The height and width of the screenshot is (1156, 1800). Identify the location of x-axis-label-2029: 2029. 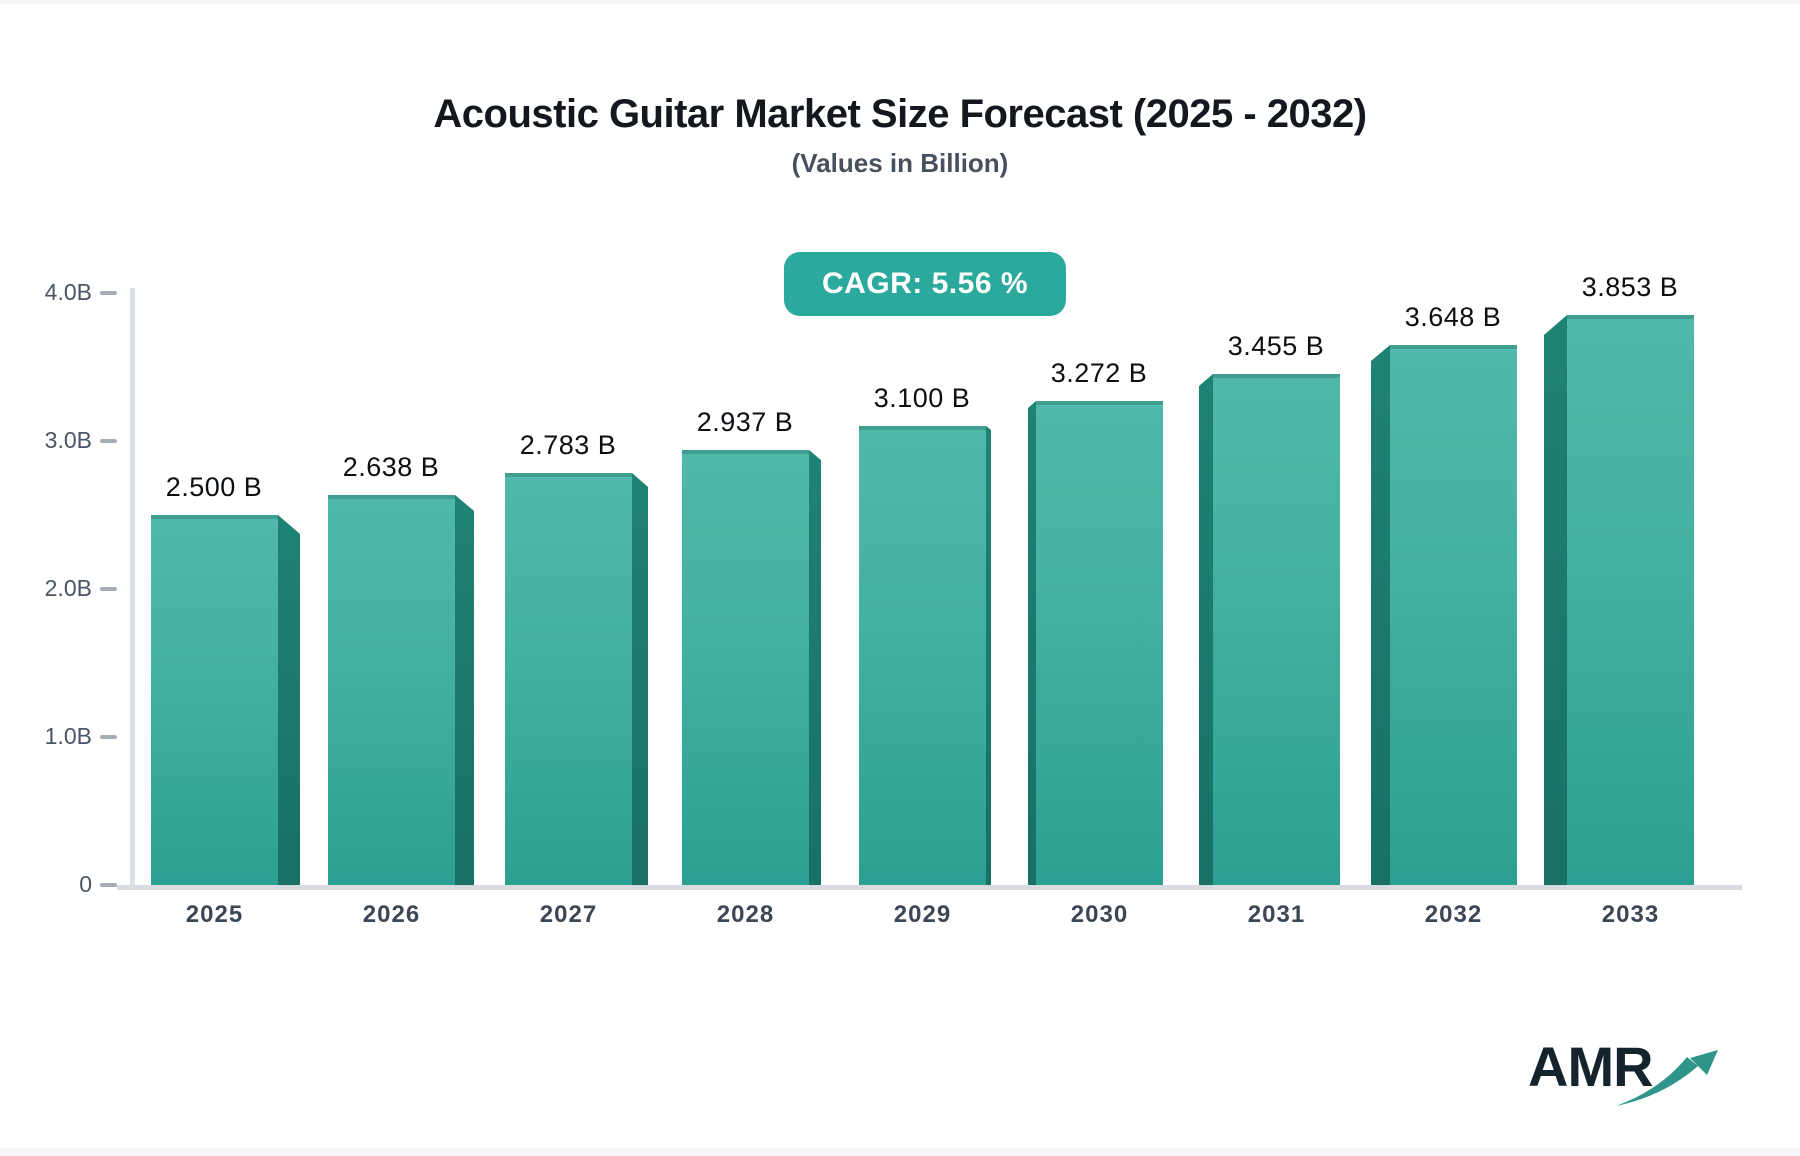
(922, 914).